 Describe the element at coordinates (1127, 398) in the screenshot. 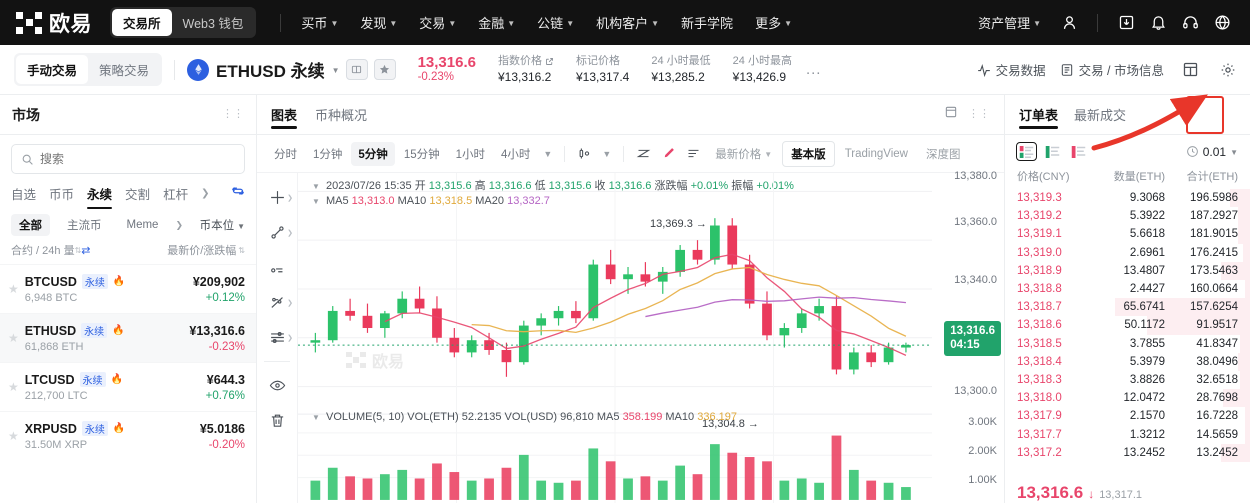

I see `order-book-row: 13,318.0 12.0472 28.7698` at that location.